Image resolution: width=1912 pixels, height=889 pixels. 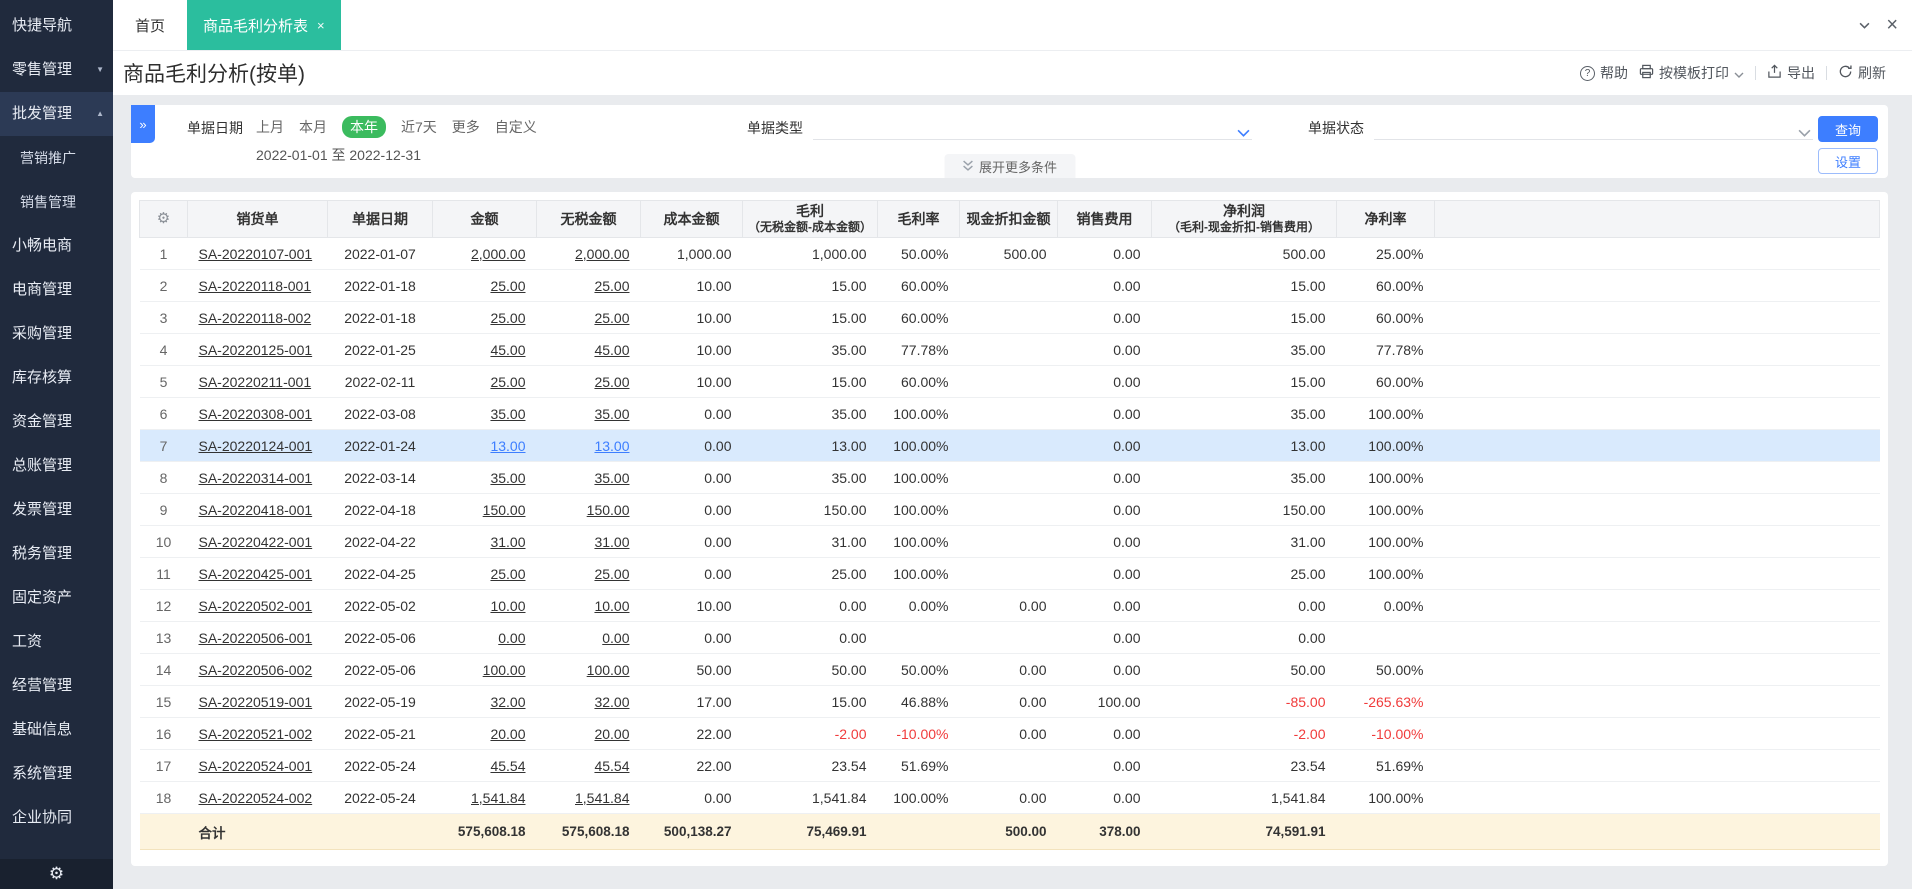 What do you see at coordinates (508, 605) in the screenshot?
I see `amount-link: 10.00` at bounding box center [508, 605].